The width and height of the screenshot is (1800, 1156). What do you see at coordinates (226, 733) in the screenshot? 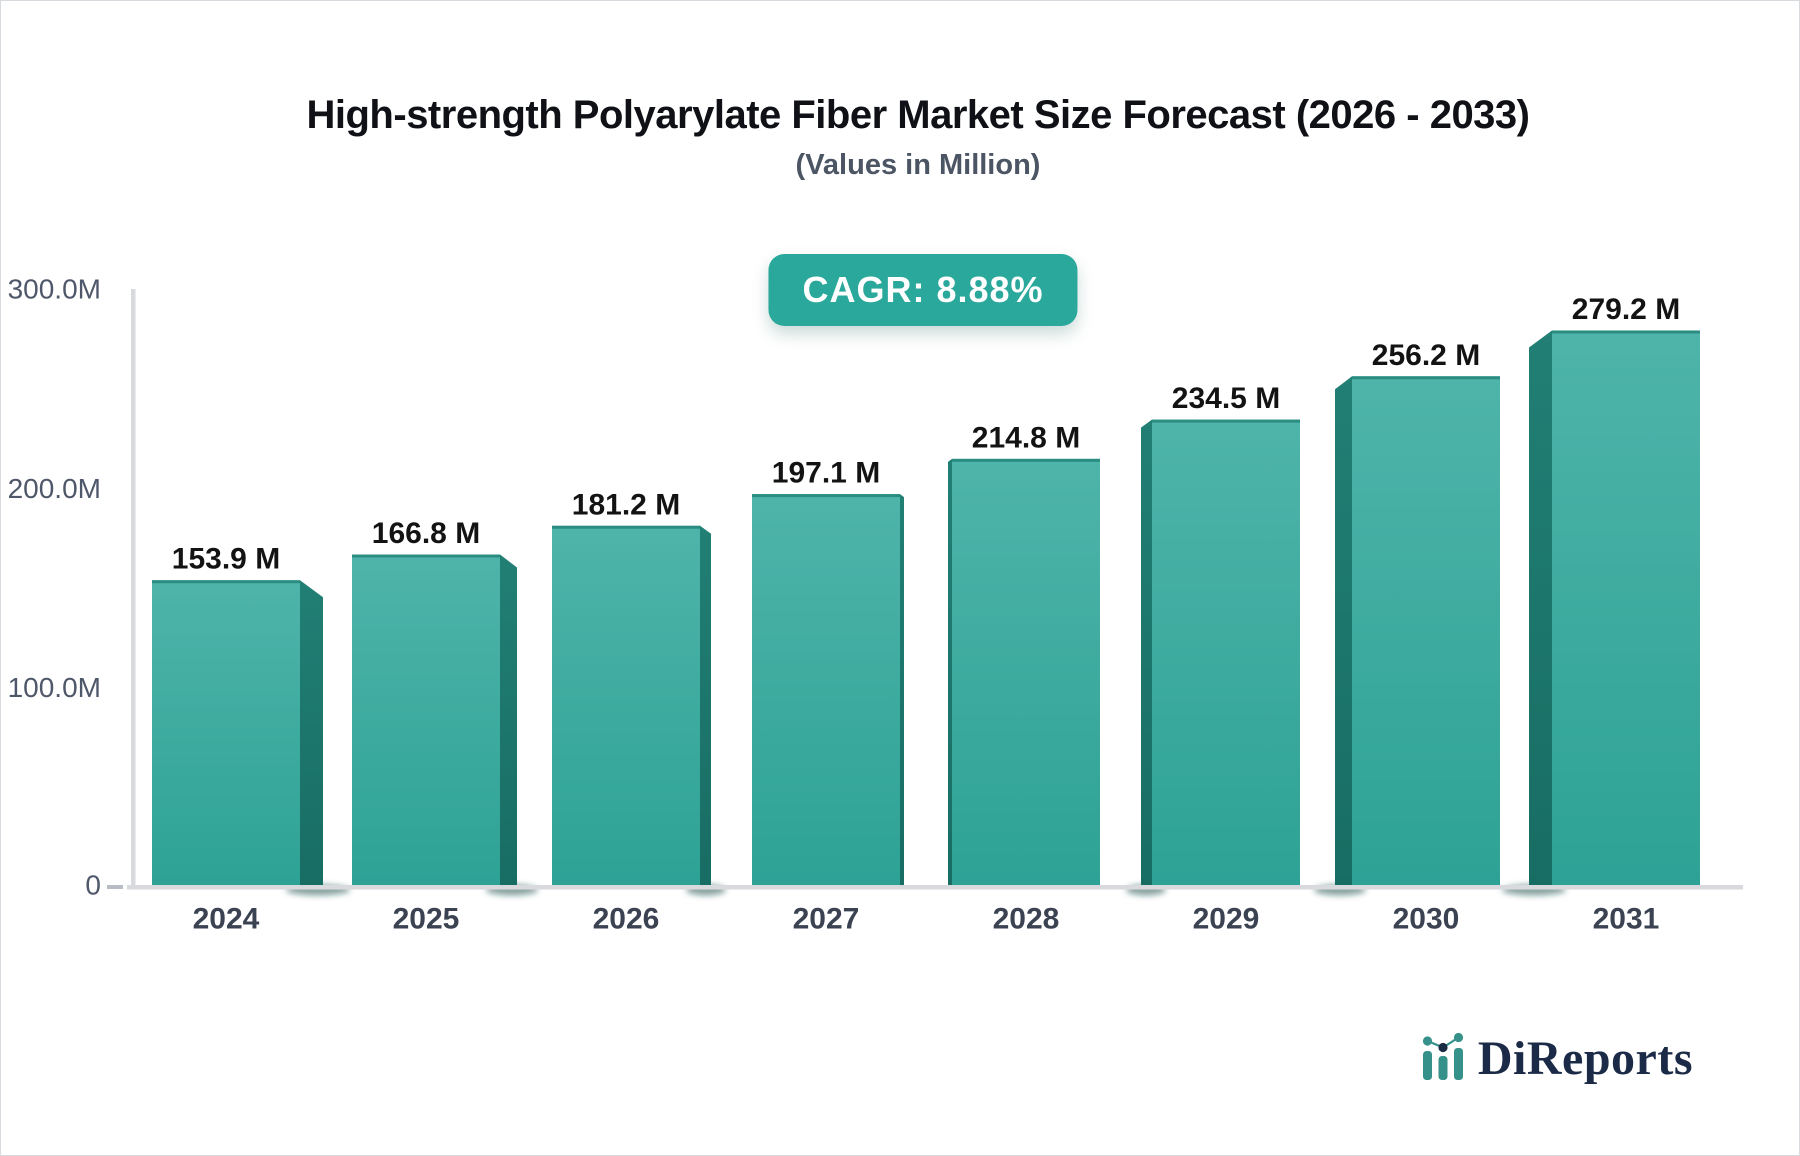
I see `bar-2024` at bounding box center [226, 733].